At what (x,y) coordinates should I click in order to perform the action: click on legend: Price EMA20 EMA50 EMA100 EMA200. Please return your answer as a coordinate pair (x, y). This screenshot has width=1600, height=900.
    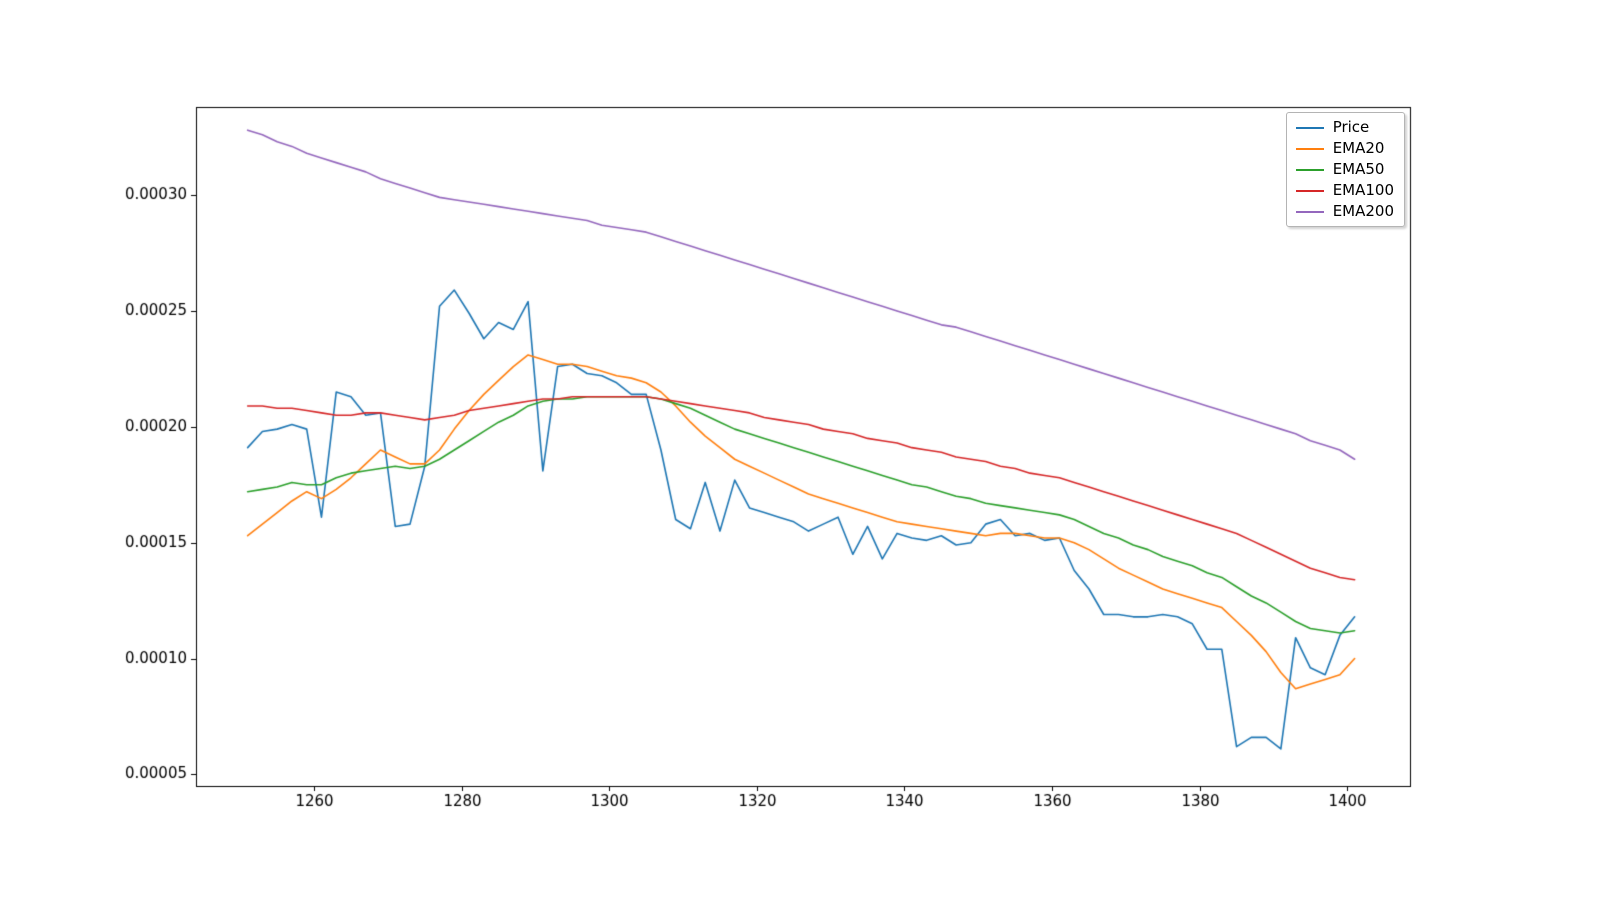
    Looking at the image, I should click on (1345, 169).